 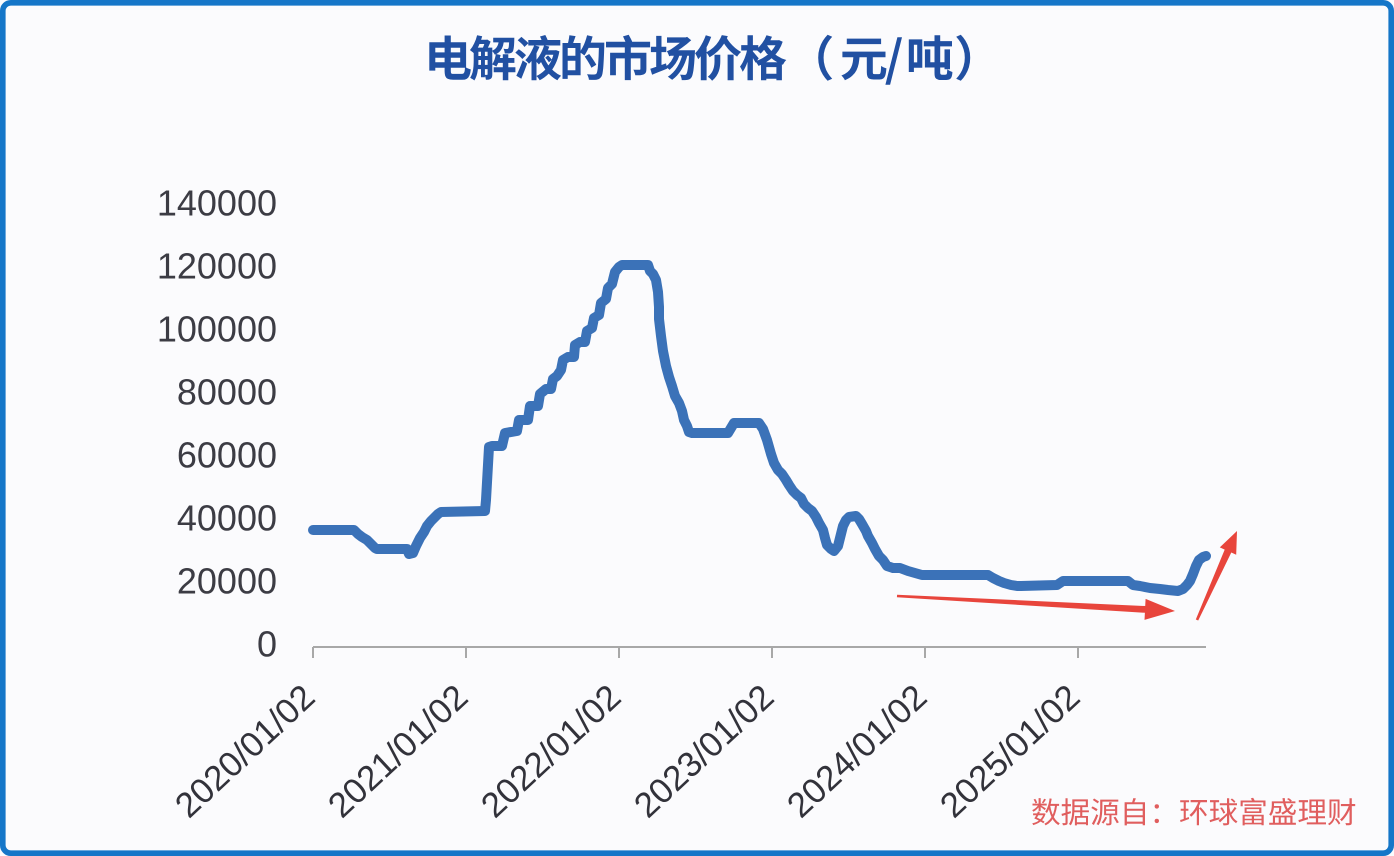 I want to click on svg-text: 100000, so click(x=217, y=329).